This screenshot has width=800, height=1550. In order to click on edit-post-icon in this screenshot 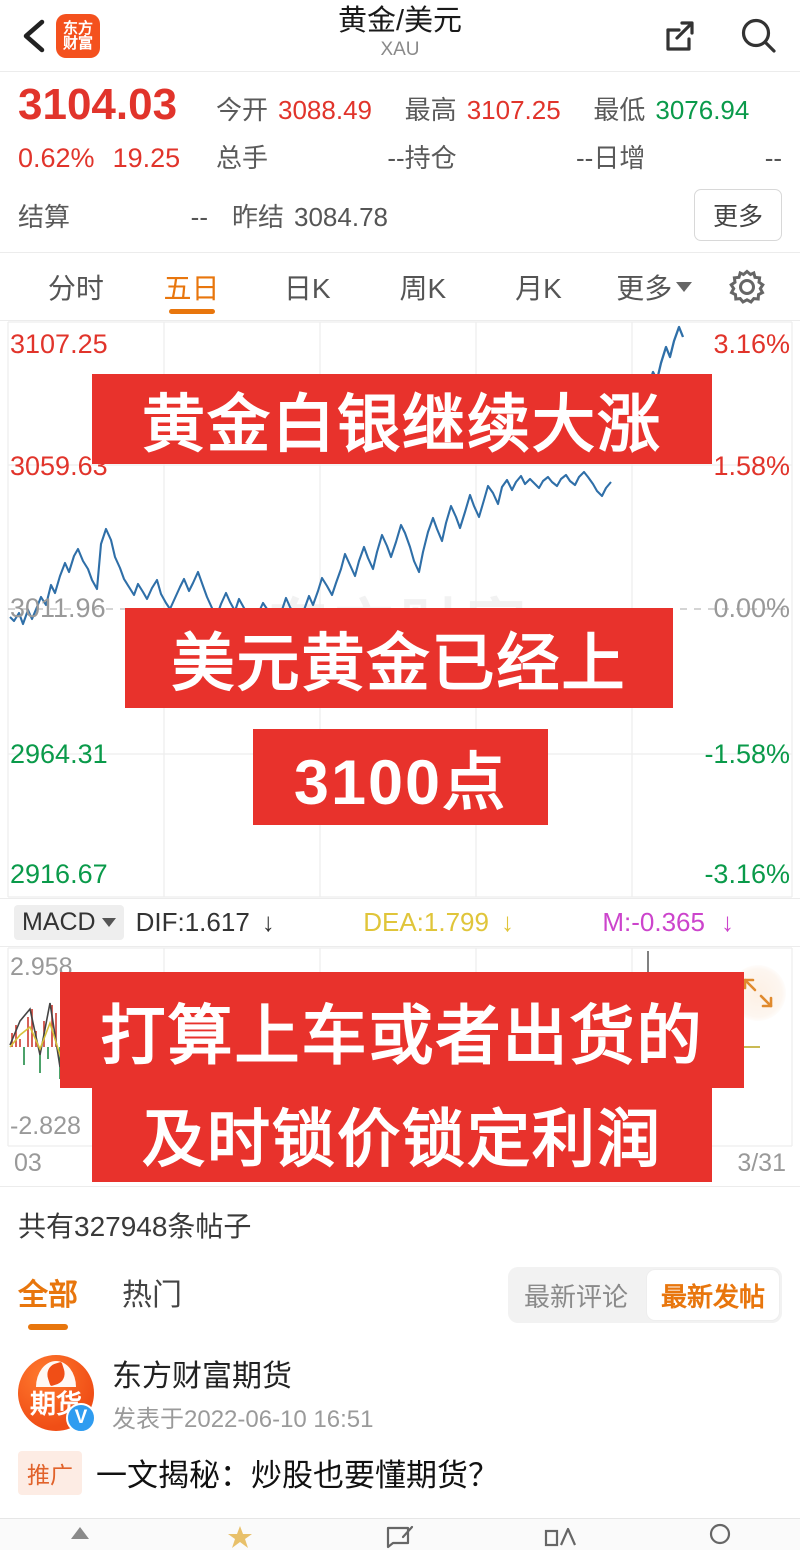, I will do `click(400, 1537)`.